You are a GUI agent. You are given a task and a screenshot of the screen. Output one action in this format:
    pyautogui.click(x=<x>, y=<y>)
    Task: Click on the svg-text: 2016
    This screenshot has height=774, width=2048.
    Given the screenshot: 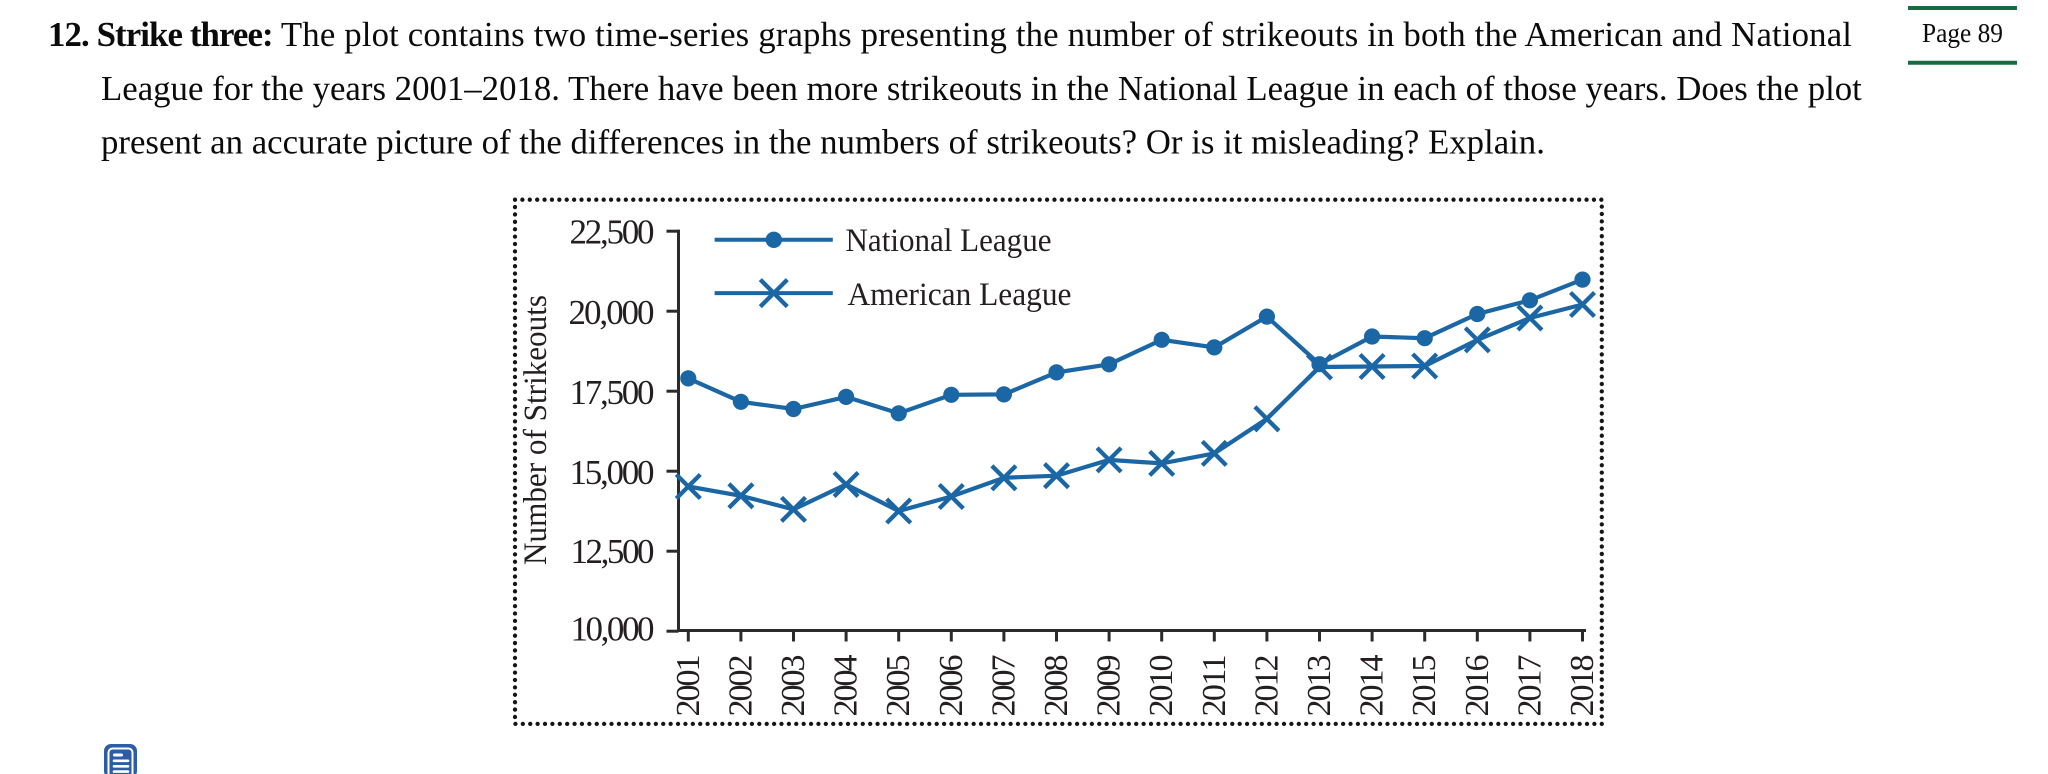 What is the action you would take?
    pyautogui.click(x=1477, y=686)
    